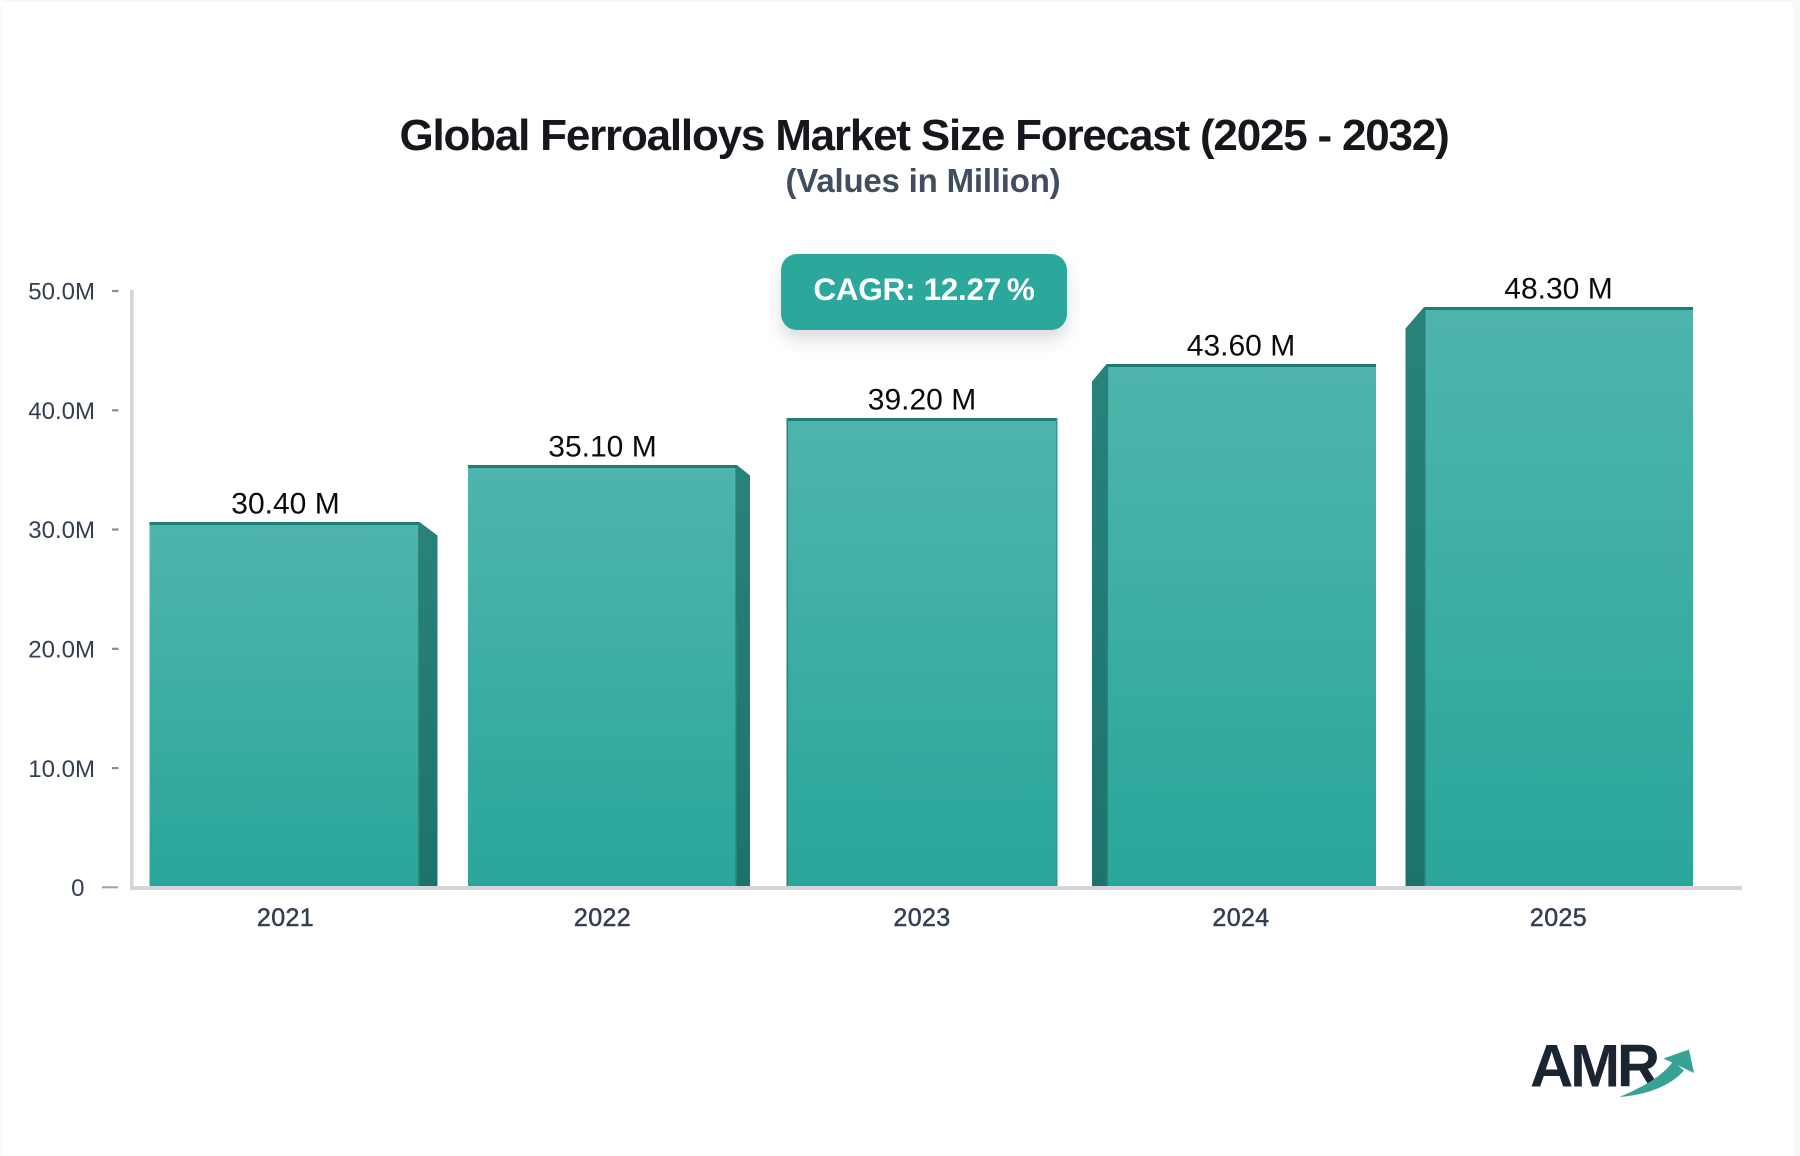 This screenshot has width=1800, height=1156. Describe the element at coordinates (77, 888) in the screenshot. I see `svg-text: 0` at that location.